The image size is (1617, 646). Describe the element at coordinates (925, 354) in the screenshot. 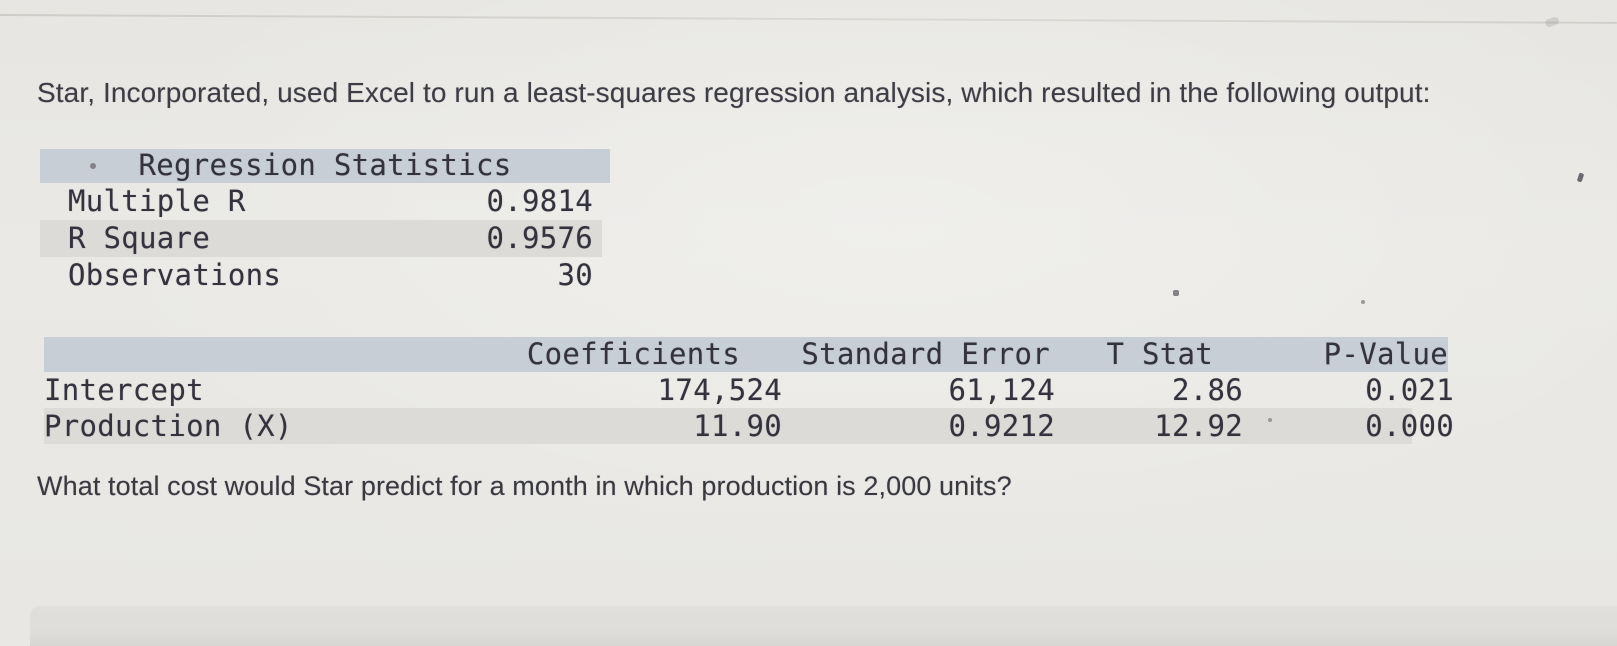

I see `column-header-standard-error: Standard Error` at that location.